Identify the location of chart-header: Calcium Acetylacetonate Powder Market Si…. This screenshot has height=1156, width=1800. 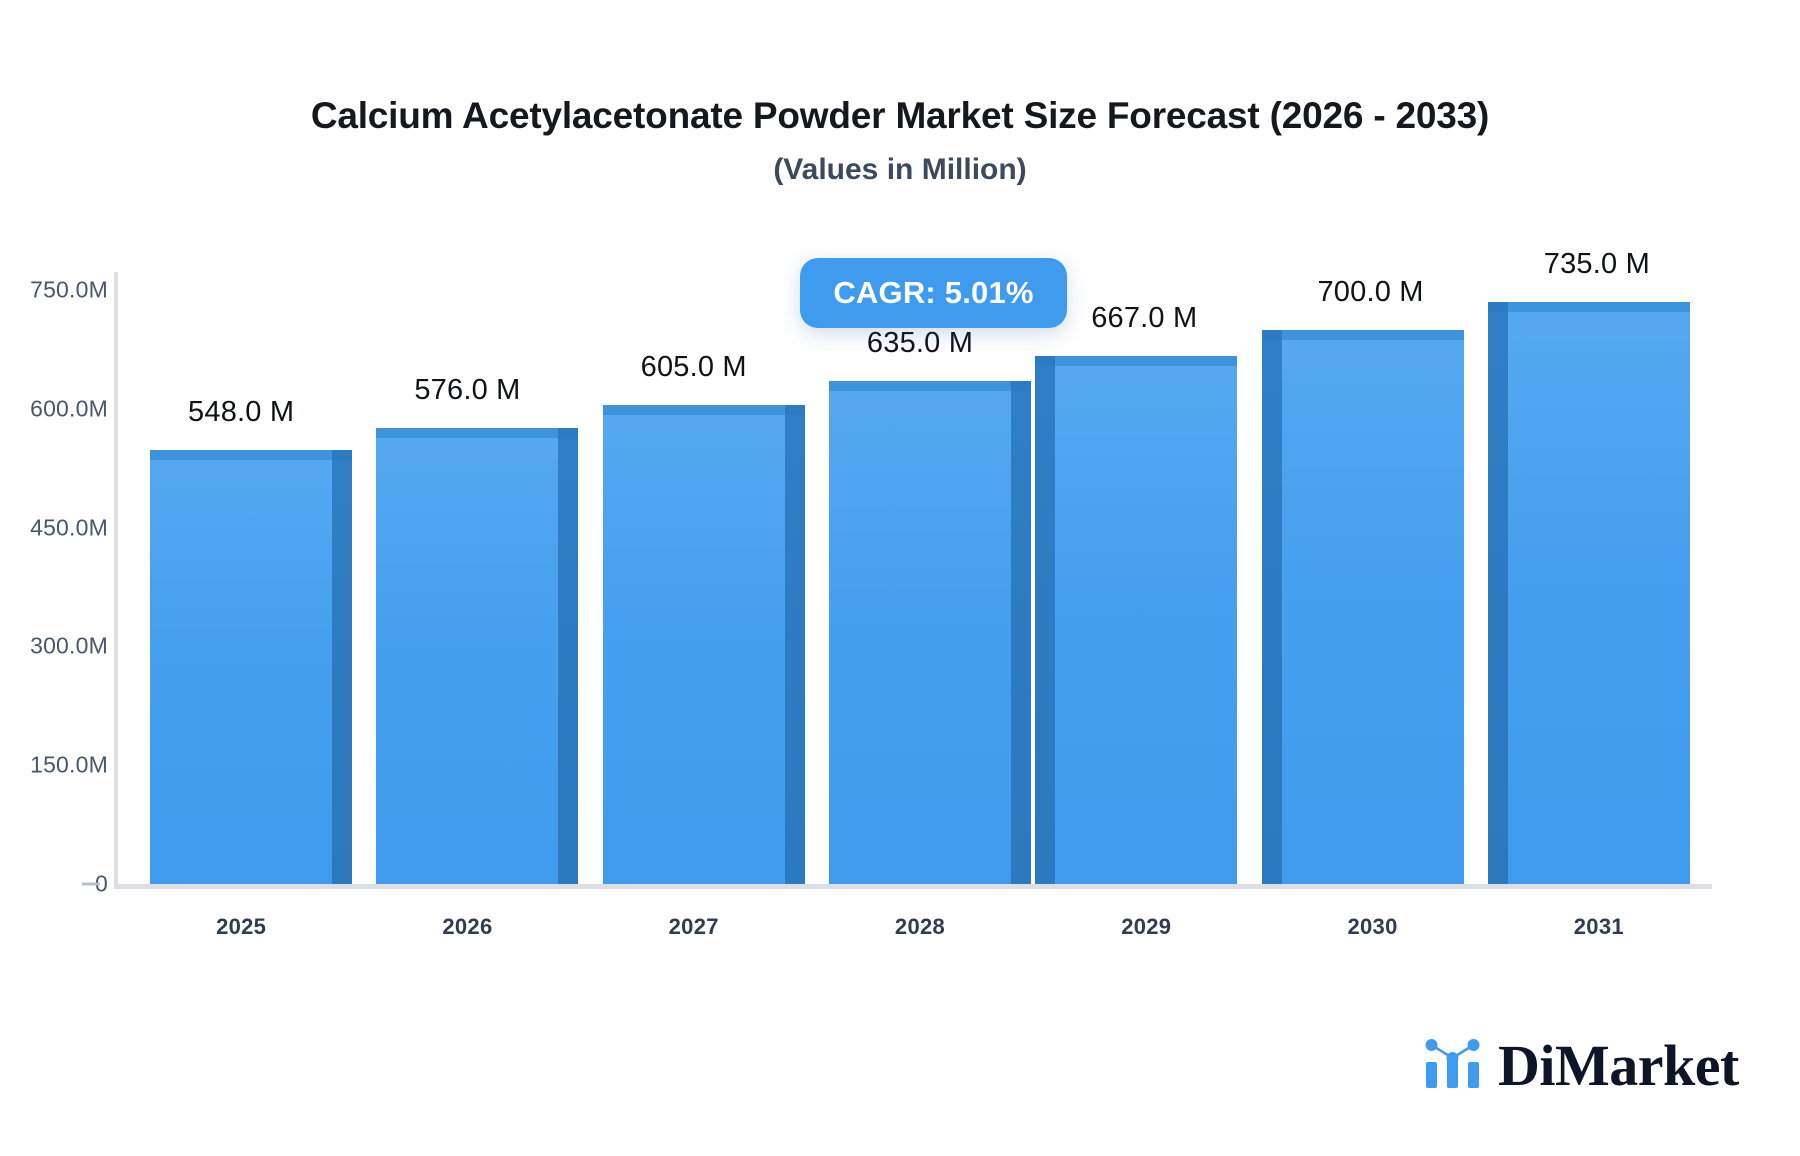
(900, 140).